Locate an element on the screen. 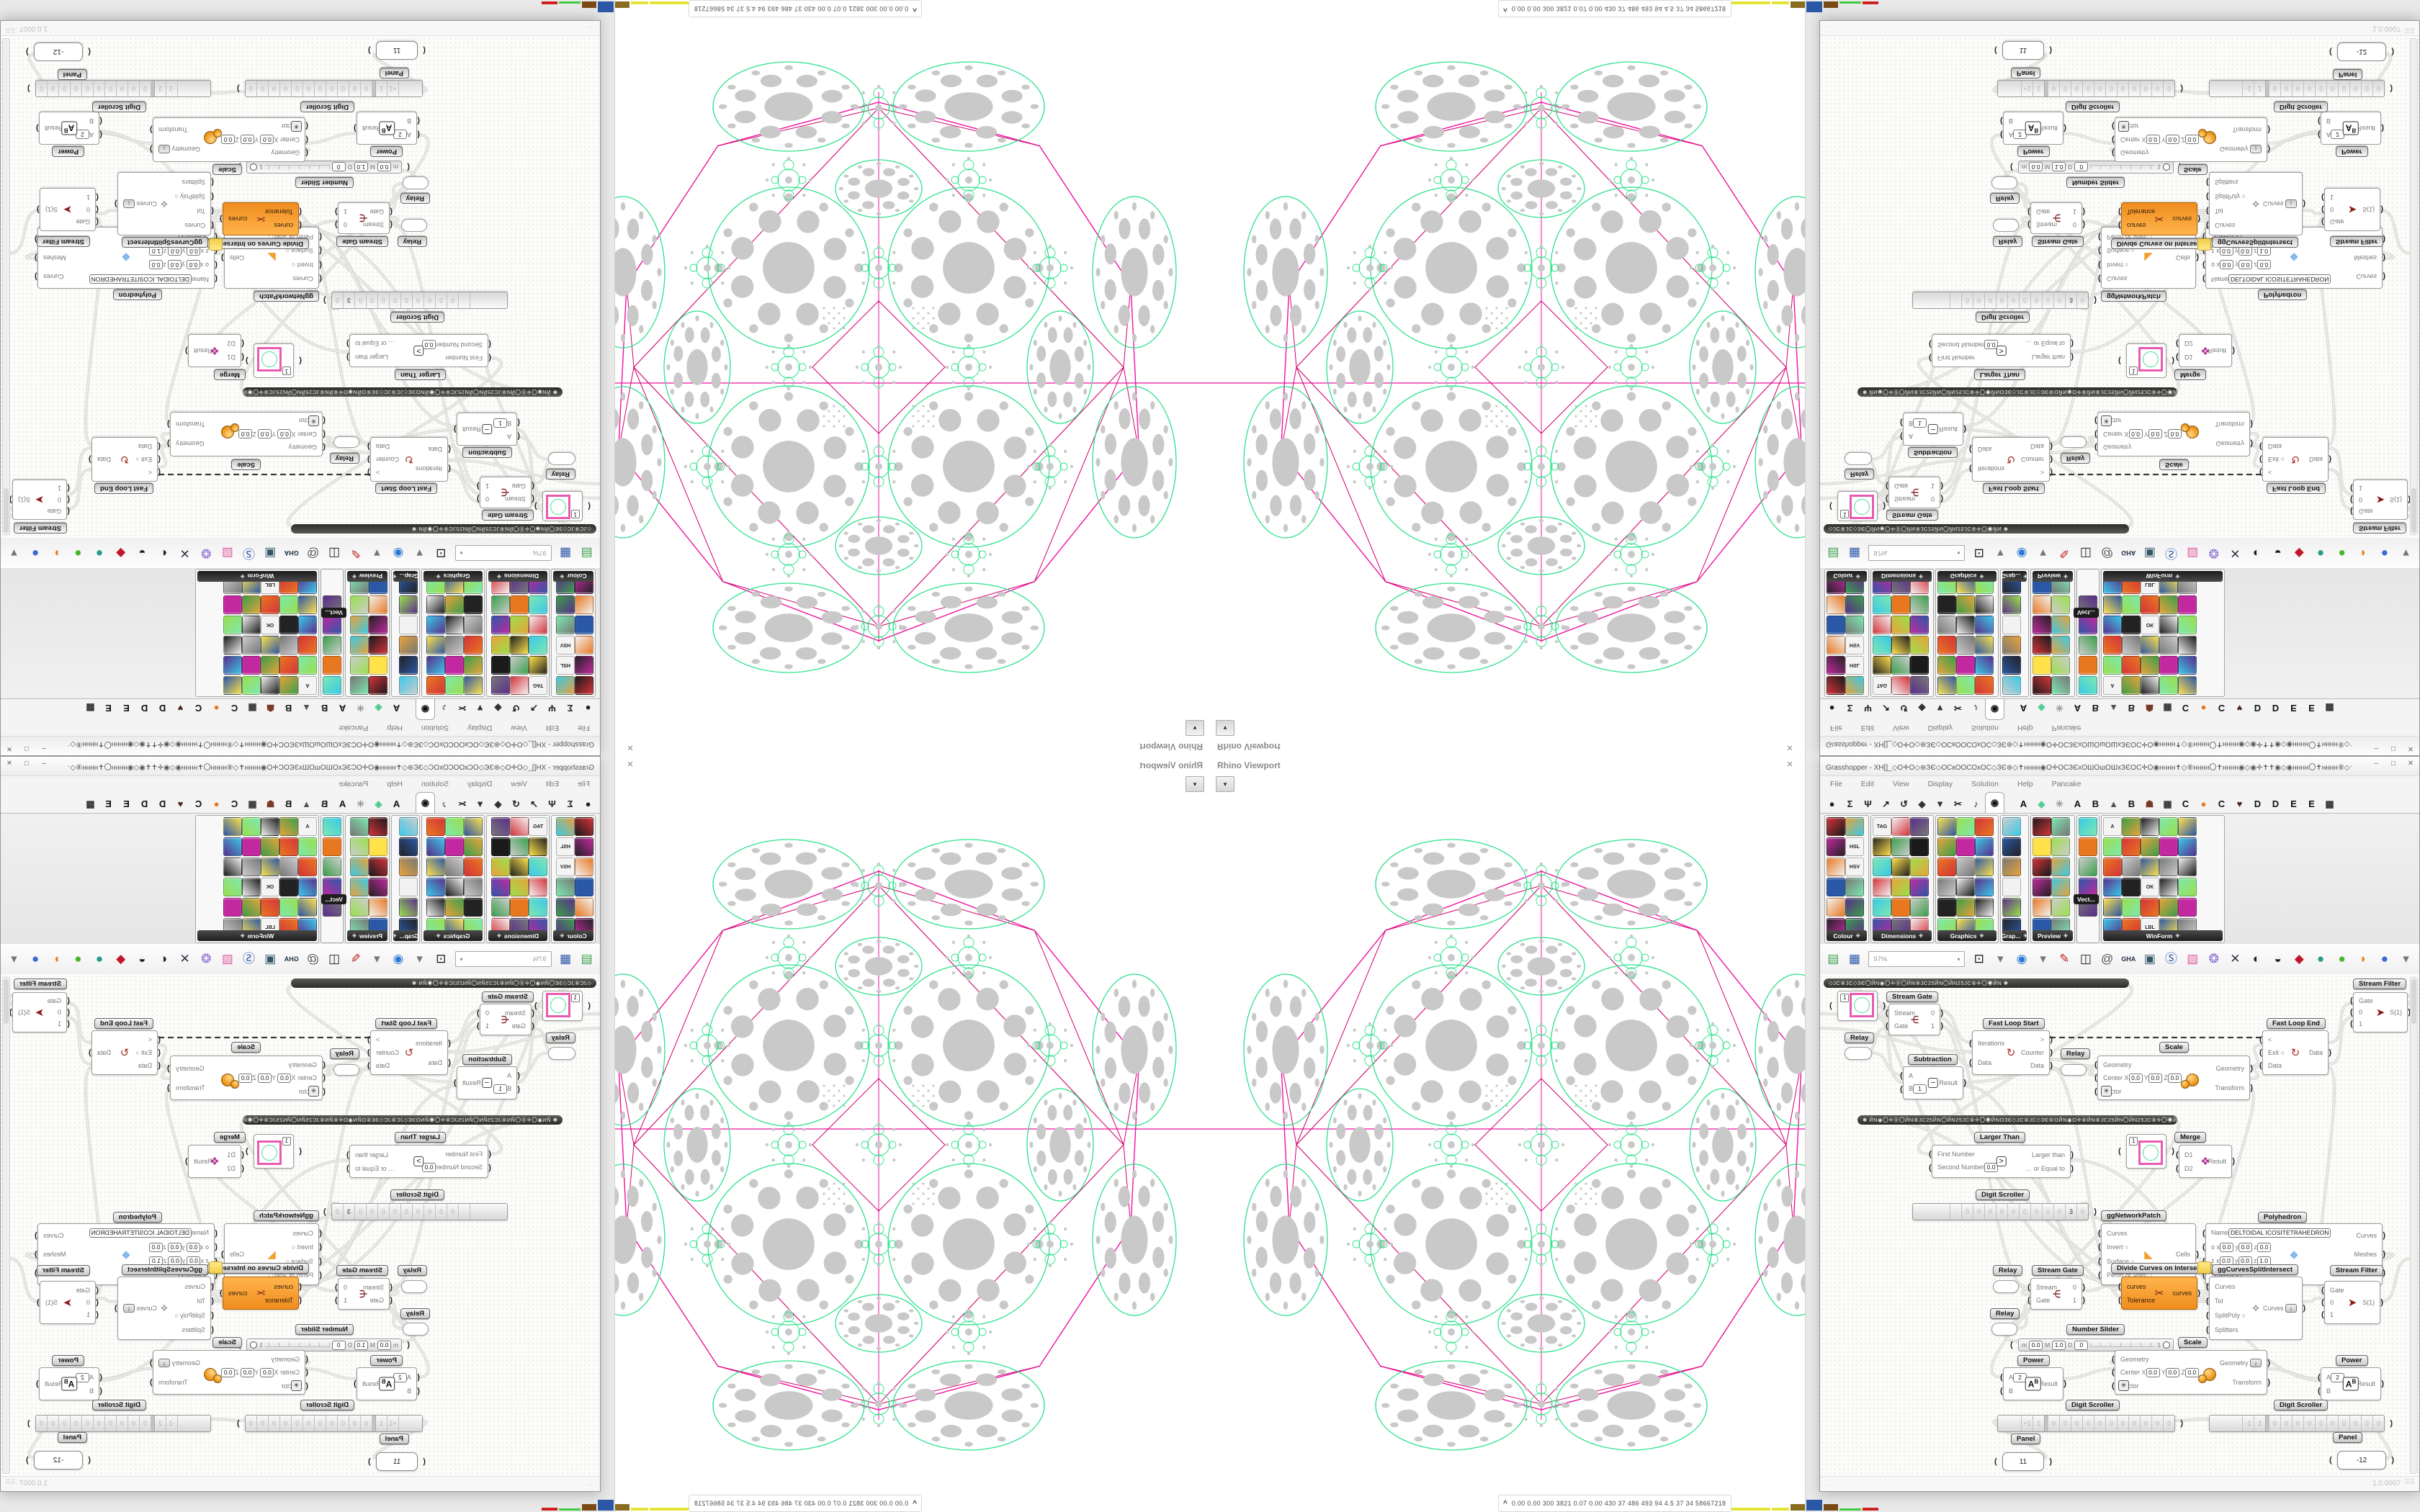  zoom-extents-icon: ⊡ is located at coordinates (1978, 553).